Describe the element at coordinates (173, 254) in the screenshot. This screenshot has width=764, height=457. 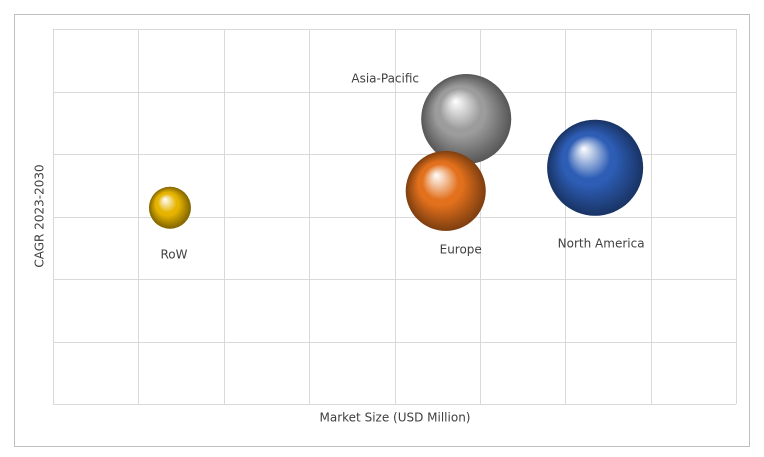
I see `bubble-label: RoW` at that location.